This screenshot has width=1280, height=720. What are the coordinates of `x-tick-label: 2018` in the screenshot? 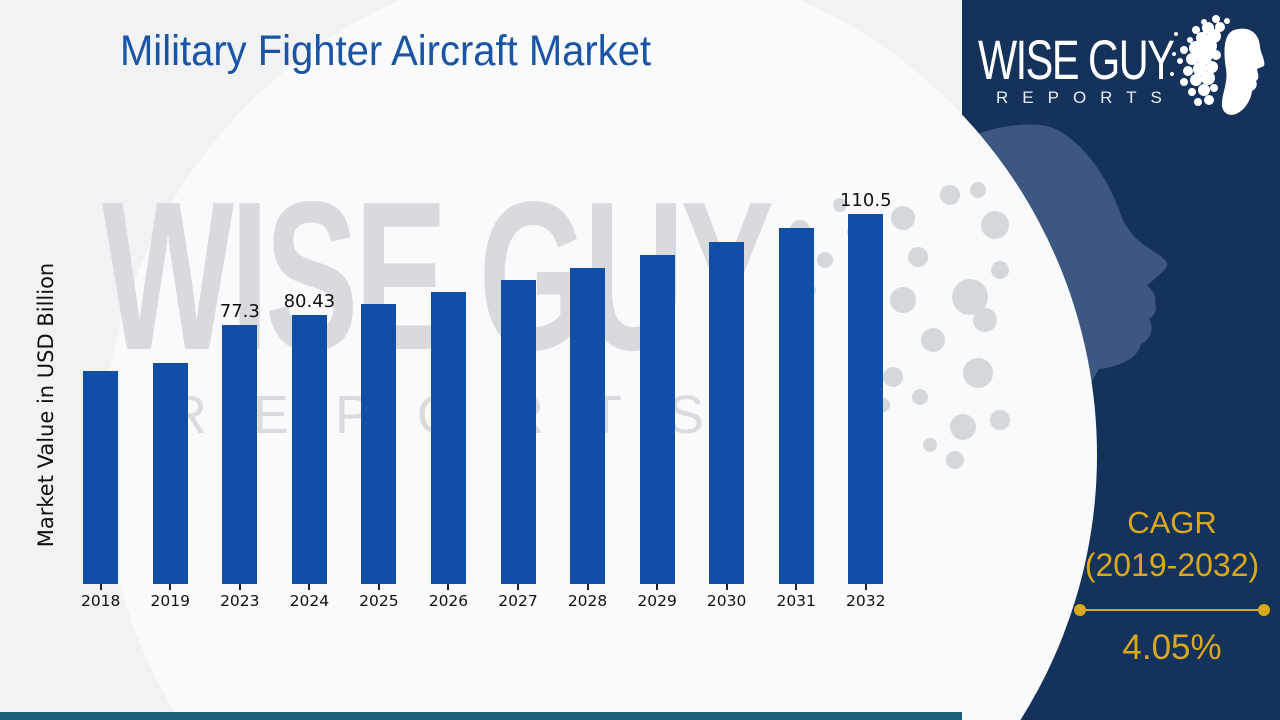 It's located at (100, 601).